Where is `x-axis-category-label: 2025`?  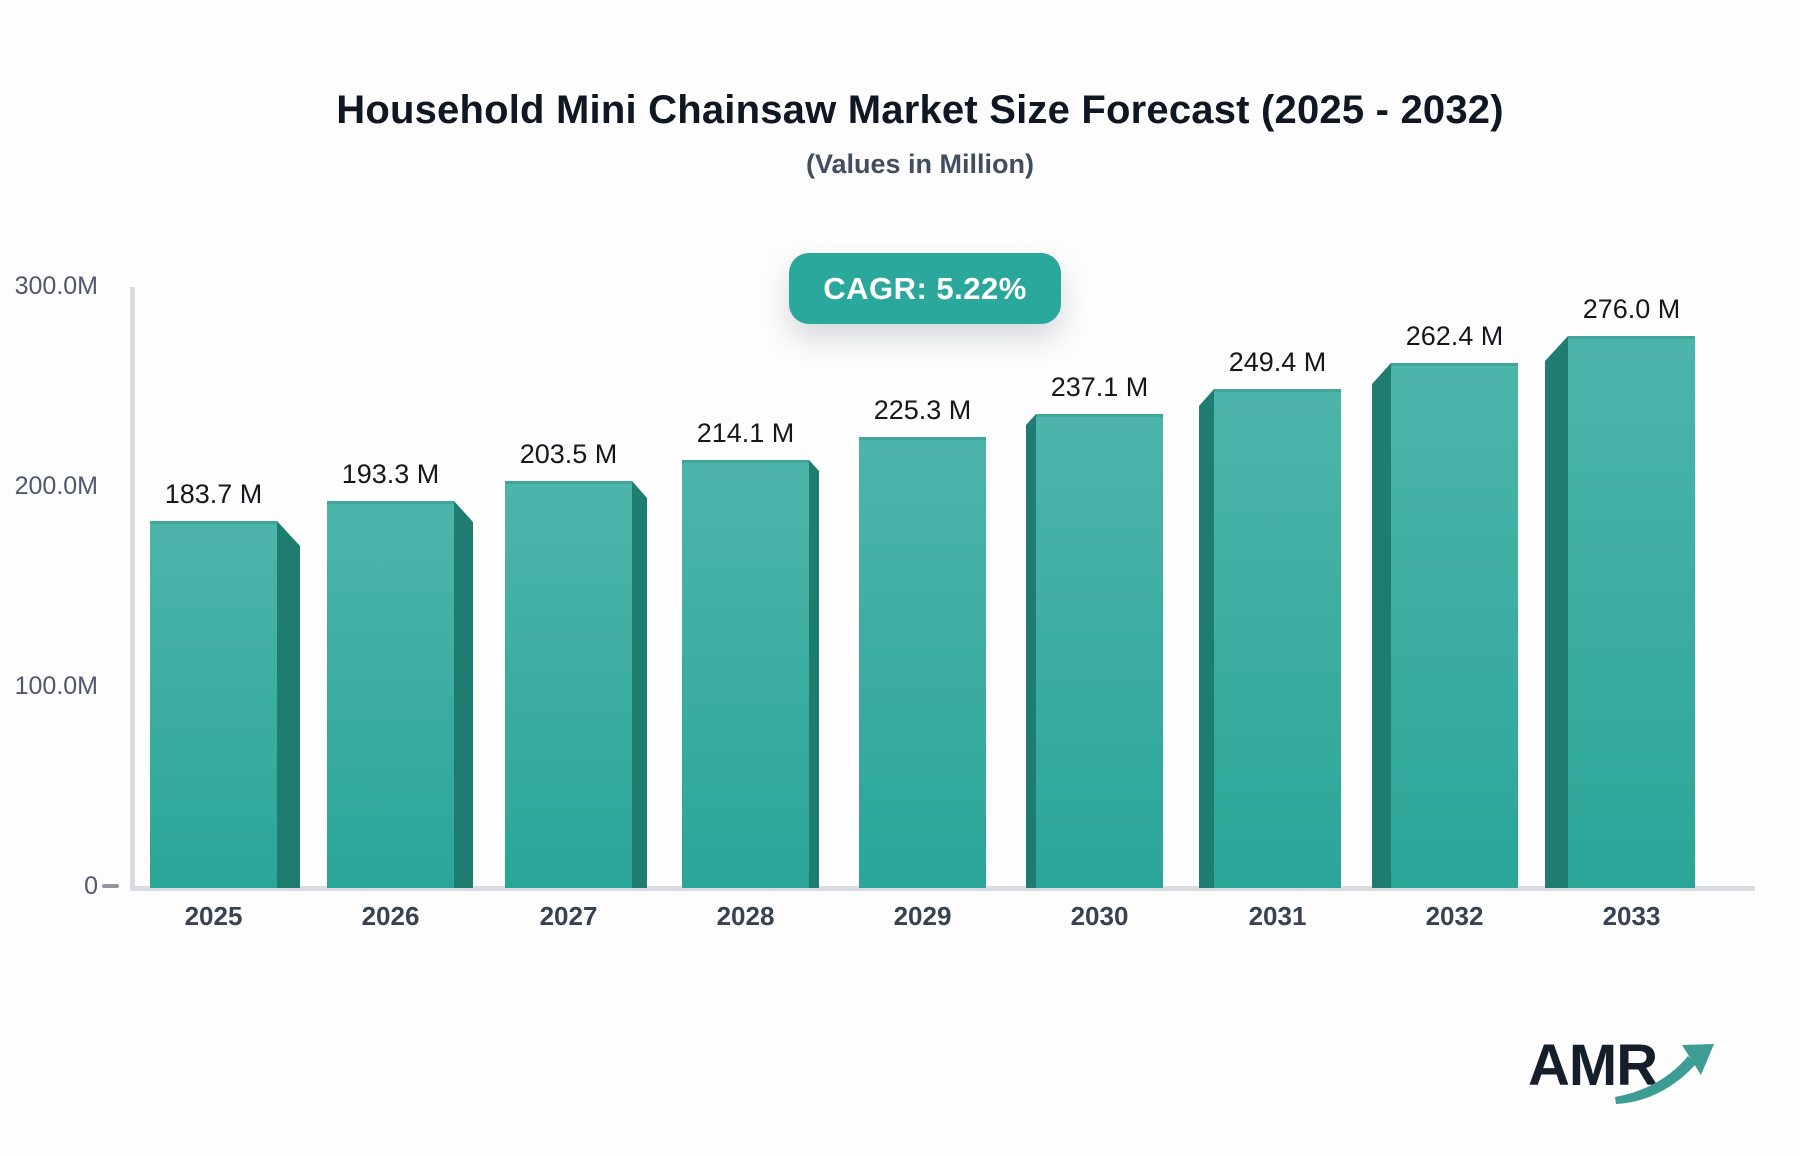 x-axis-category-label: 2025 is located at coordinates (213, 916).